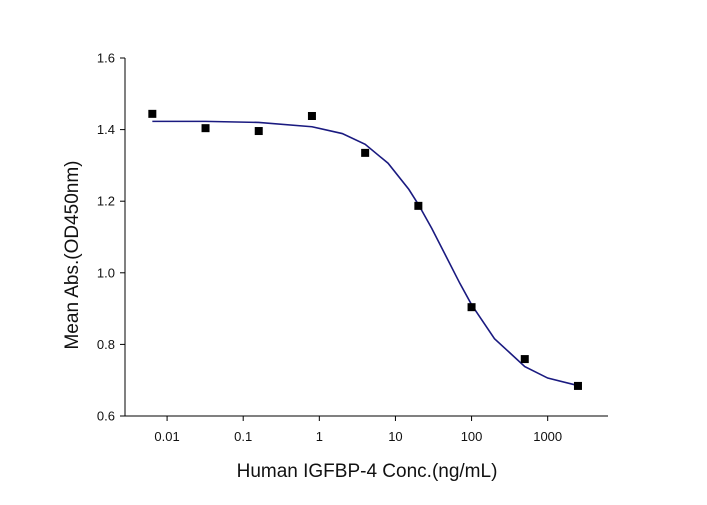  I want to click on x-tick-label: 0.01, so click(166, 436).